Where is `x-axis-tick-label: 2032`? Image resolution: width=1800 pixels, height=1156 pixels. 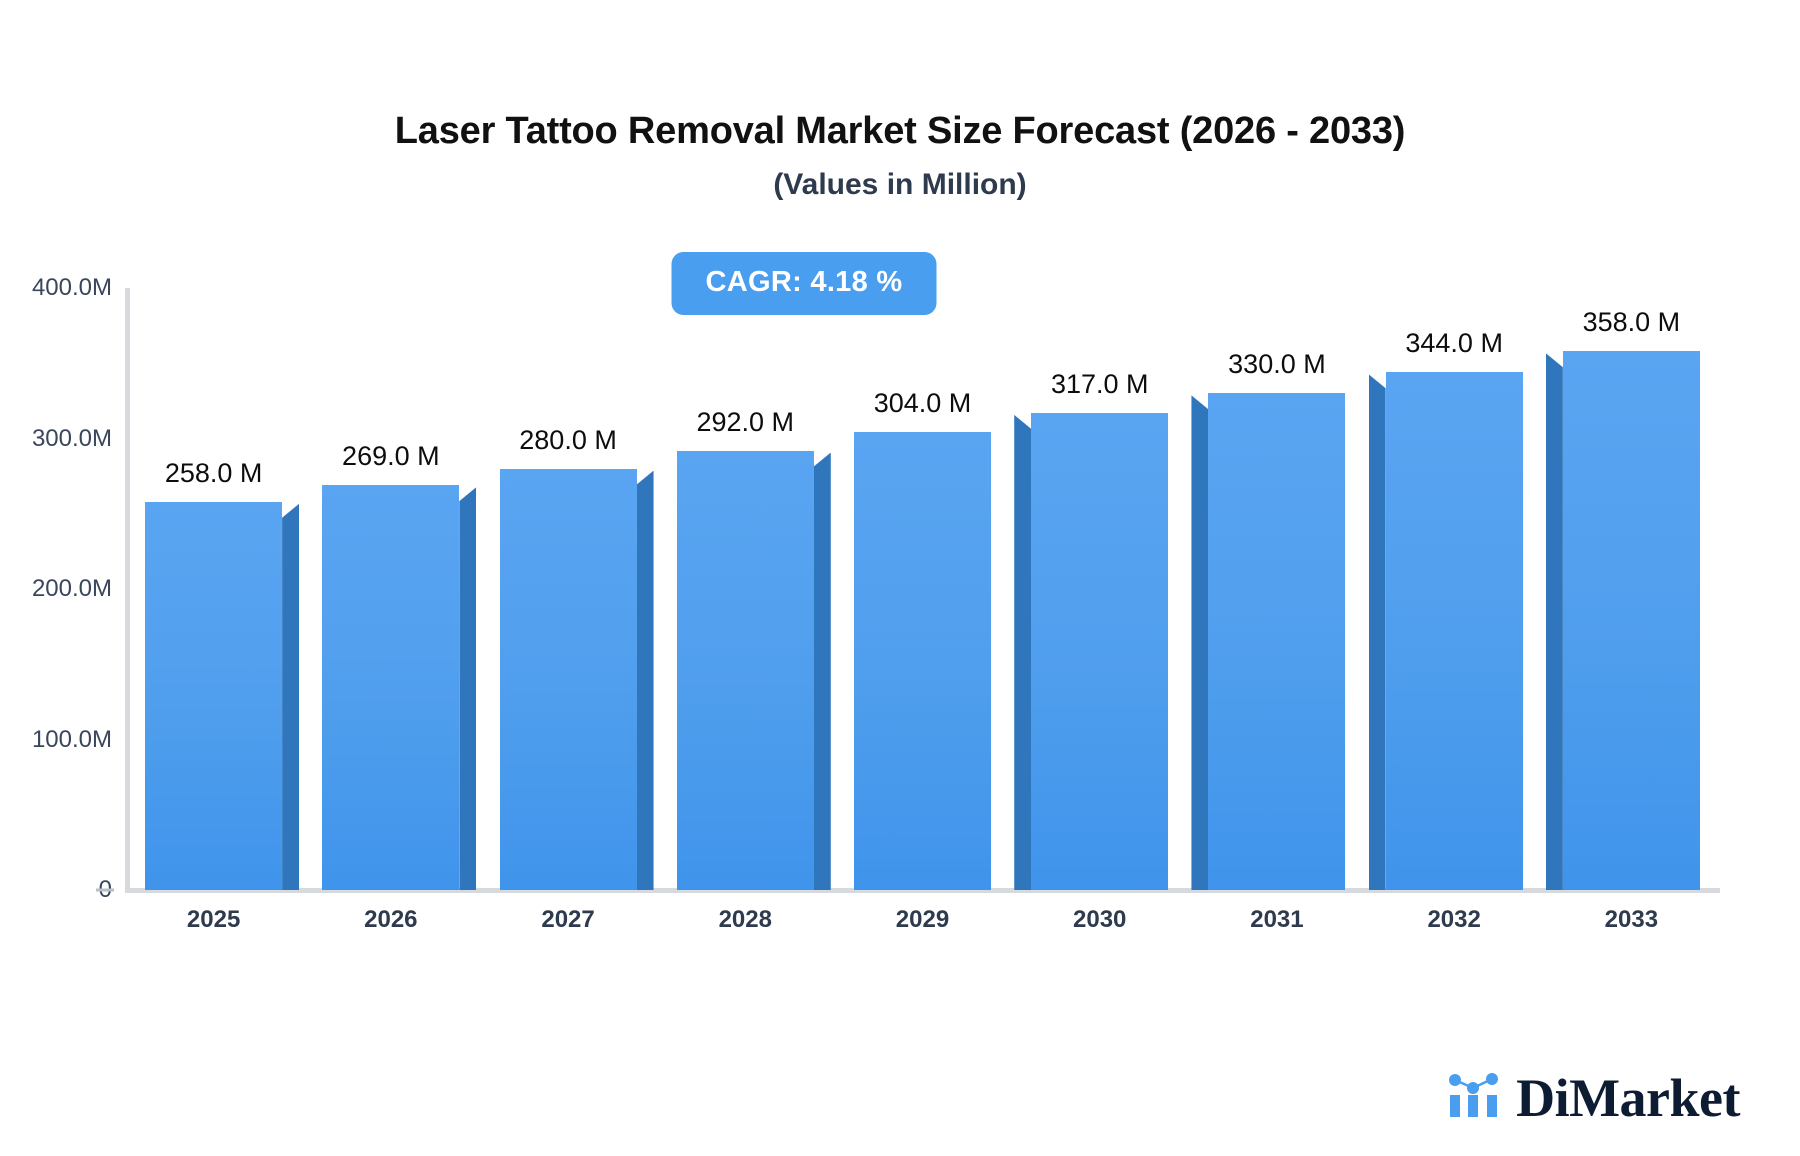
x-axis-tick-label: 2032 is located at coordinates (1454, 919).